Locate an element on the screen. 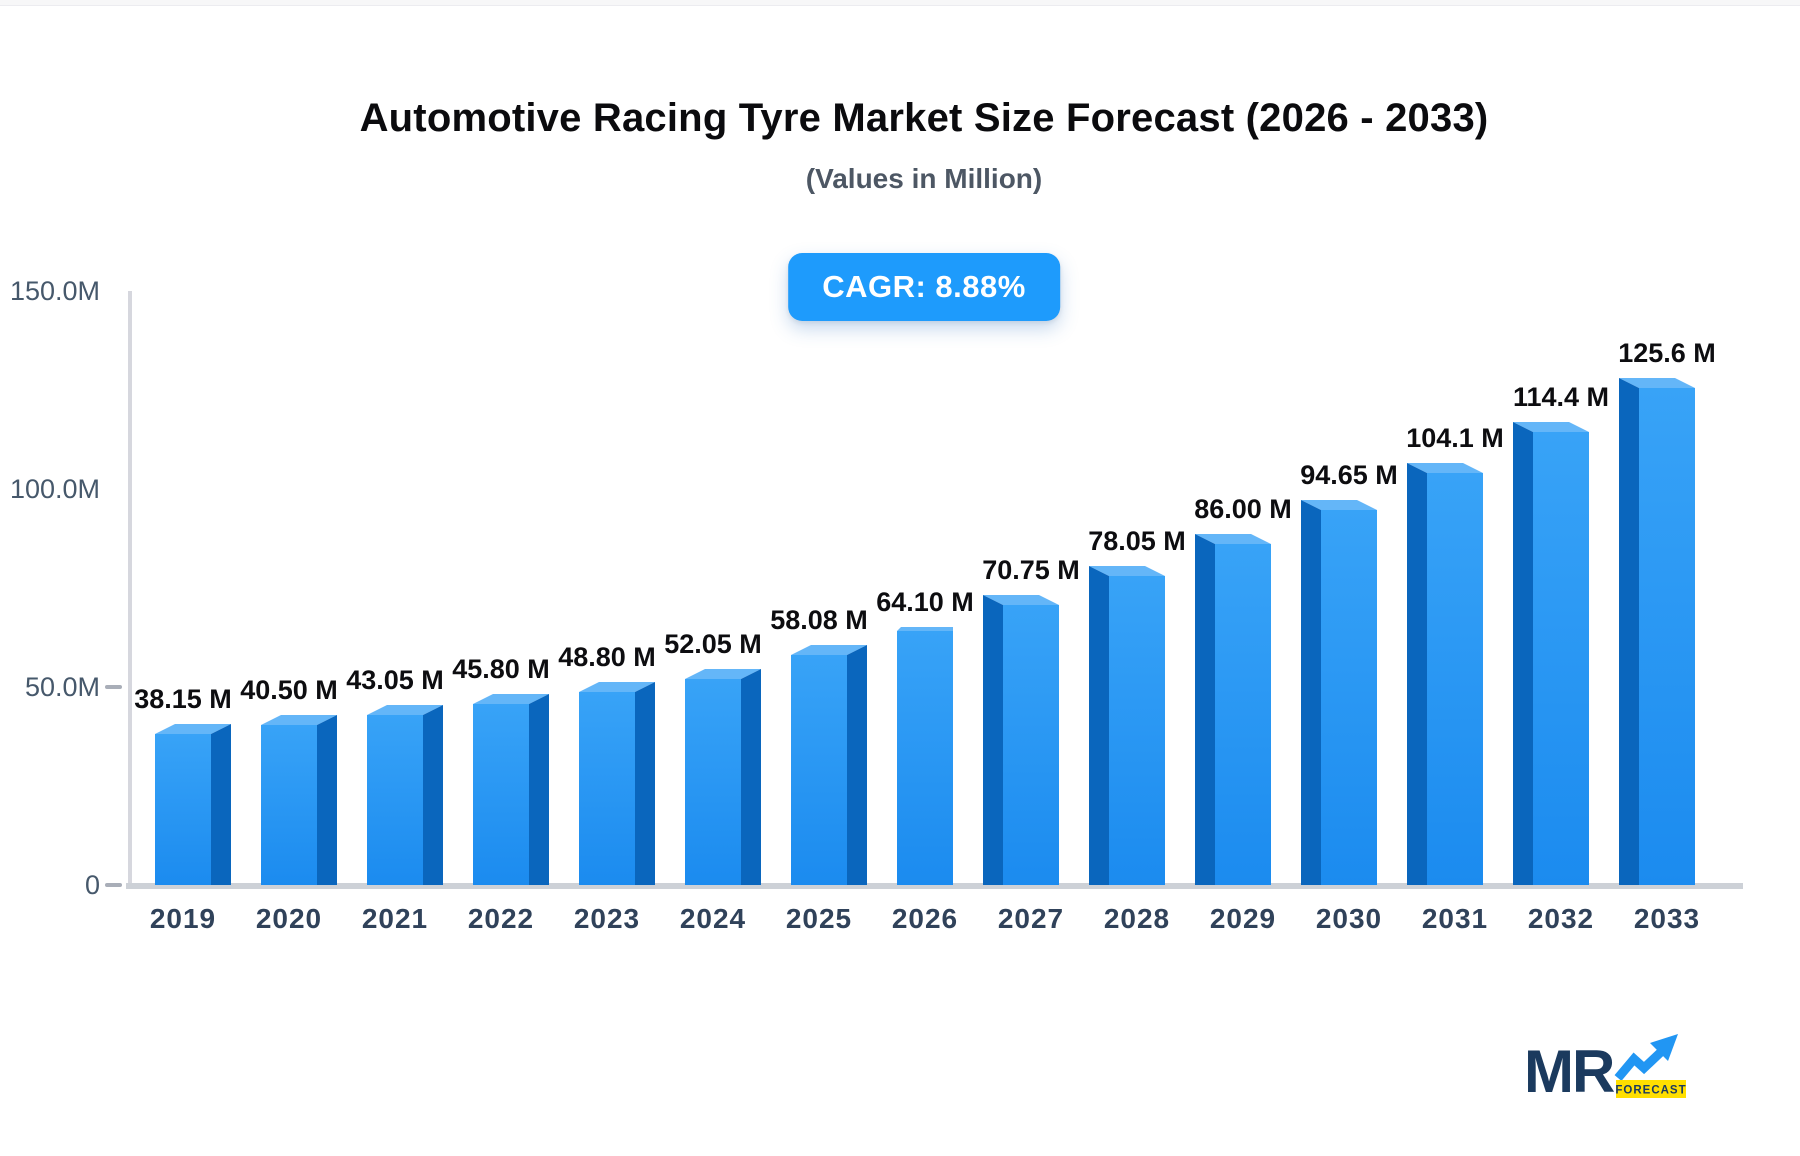  cagr-badge: CAGR: 8.88% is located at coordinates (924, 287).